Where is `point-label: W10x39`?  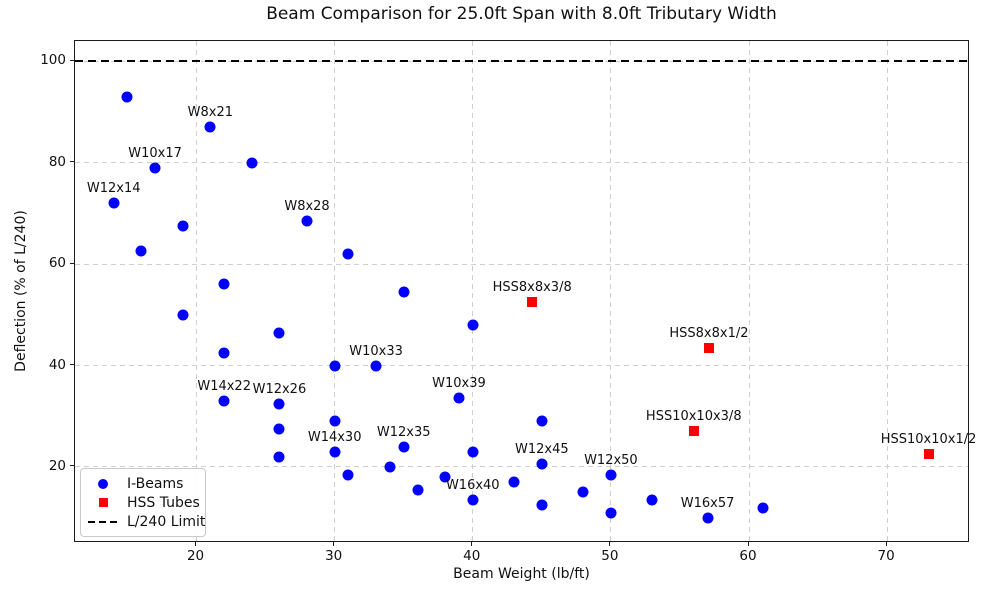 point-label: W10x39 is located at coordinates (459, 384).